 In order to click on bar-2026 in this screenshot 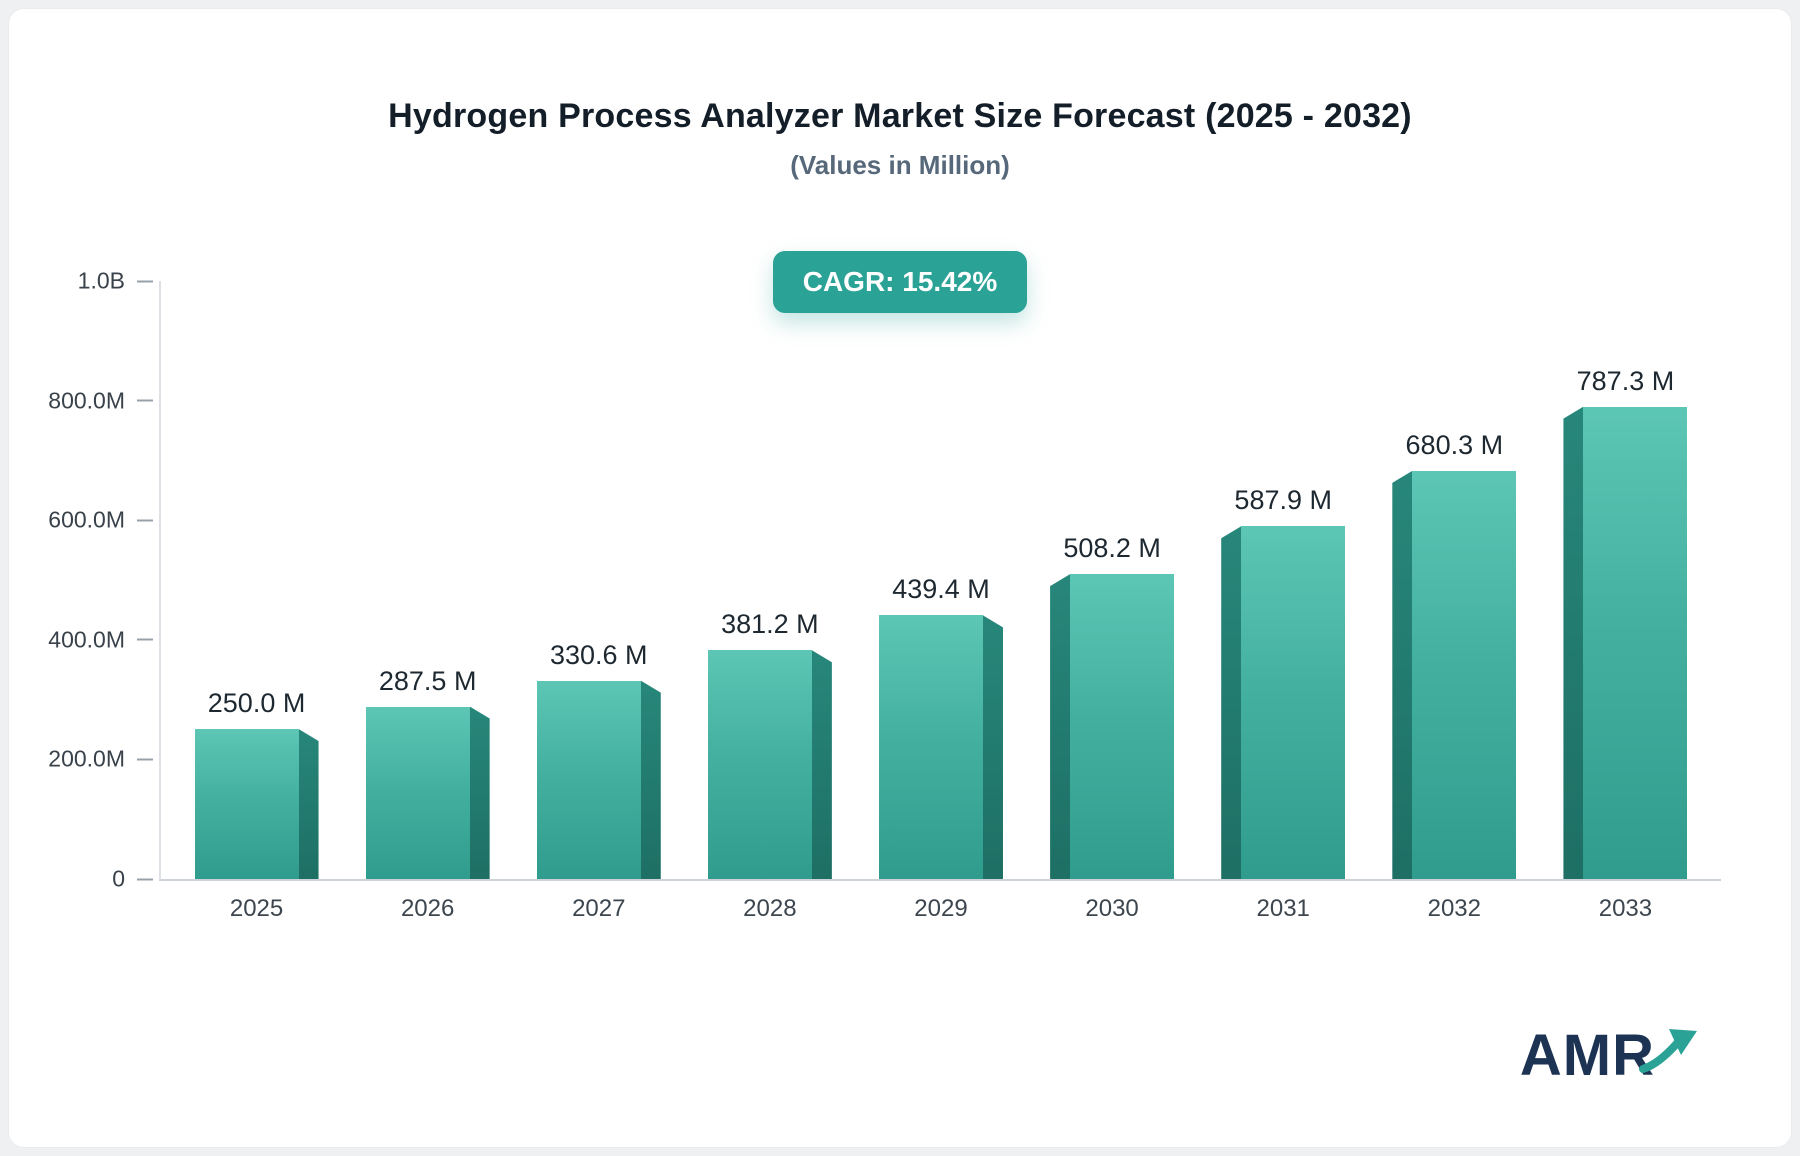, I will do `click(427, 792)`.